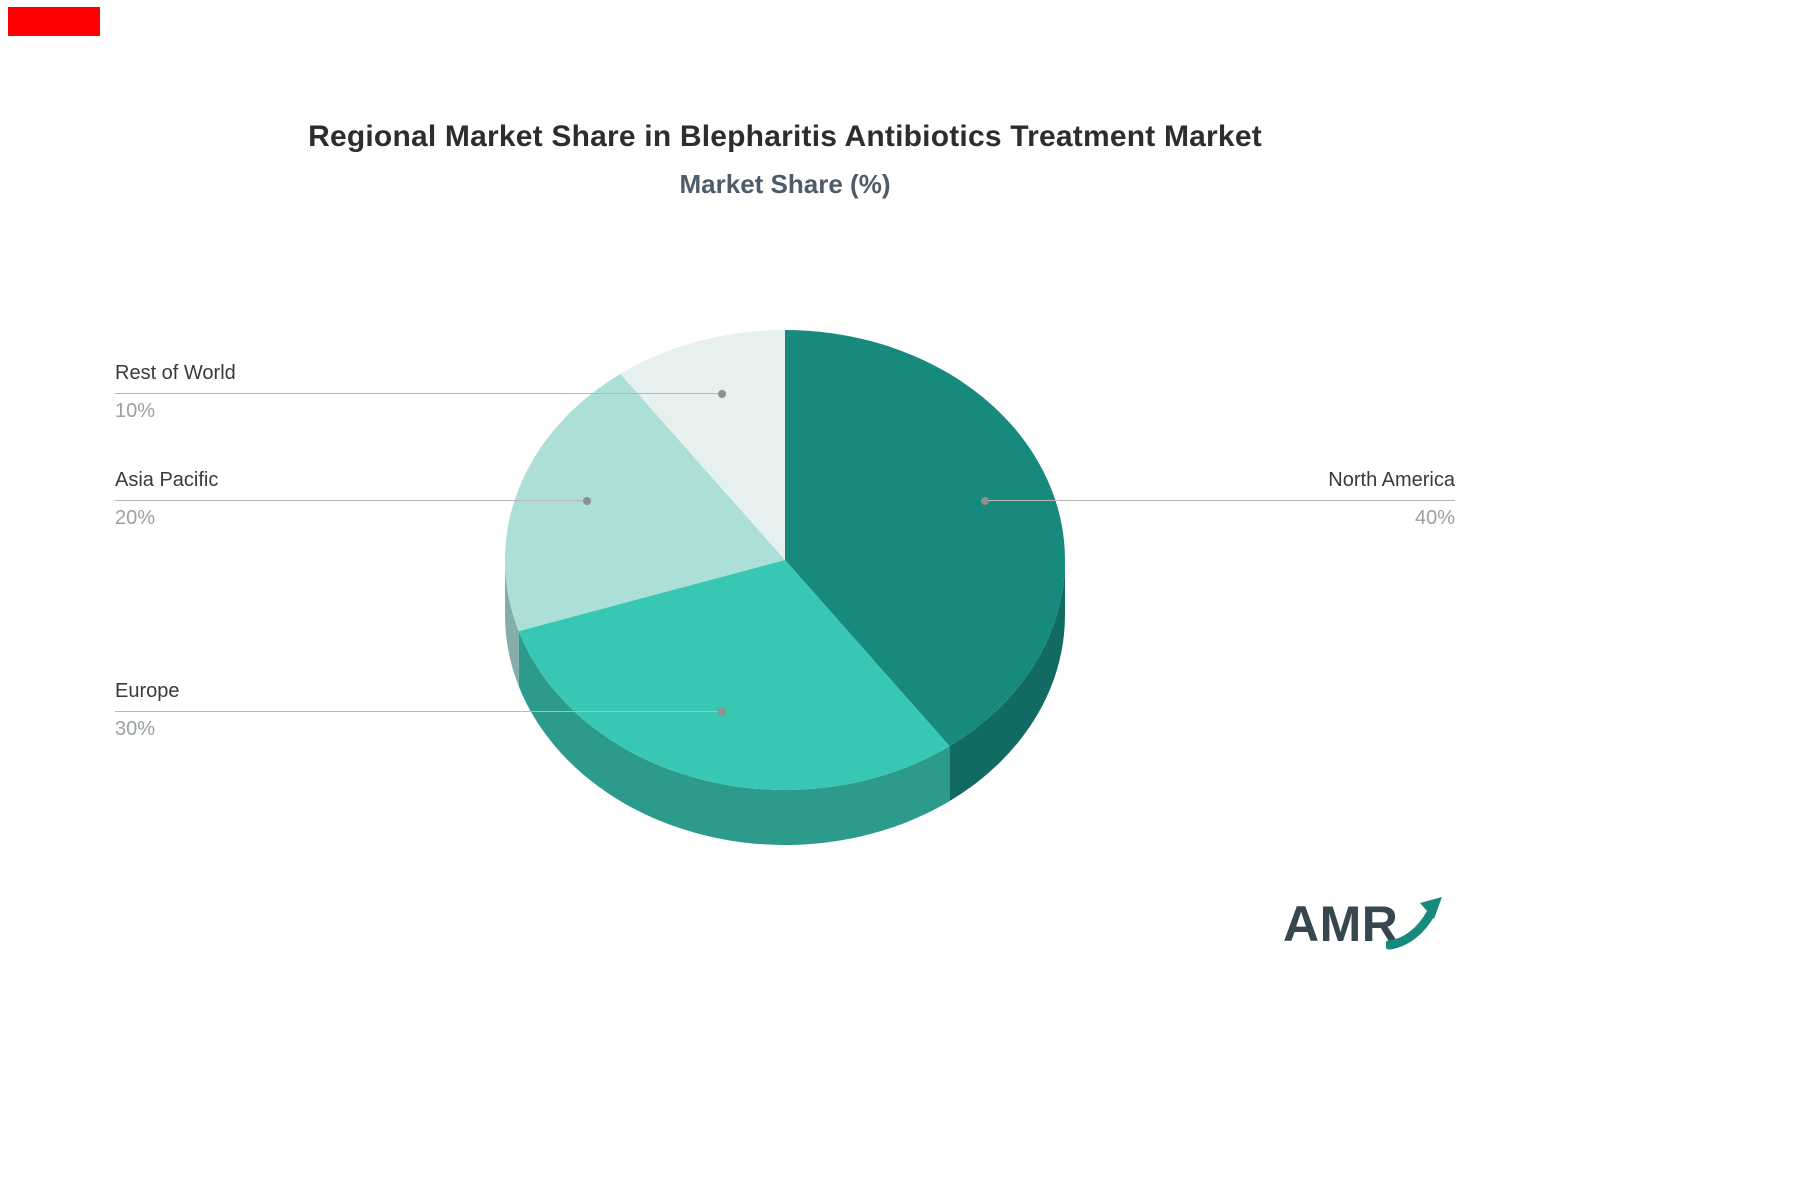  Describe the element at coordinates (167, 480) in the screenshot. I see `slice-label-asia-pacific: Asia Pacific` at that location.